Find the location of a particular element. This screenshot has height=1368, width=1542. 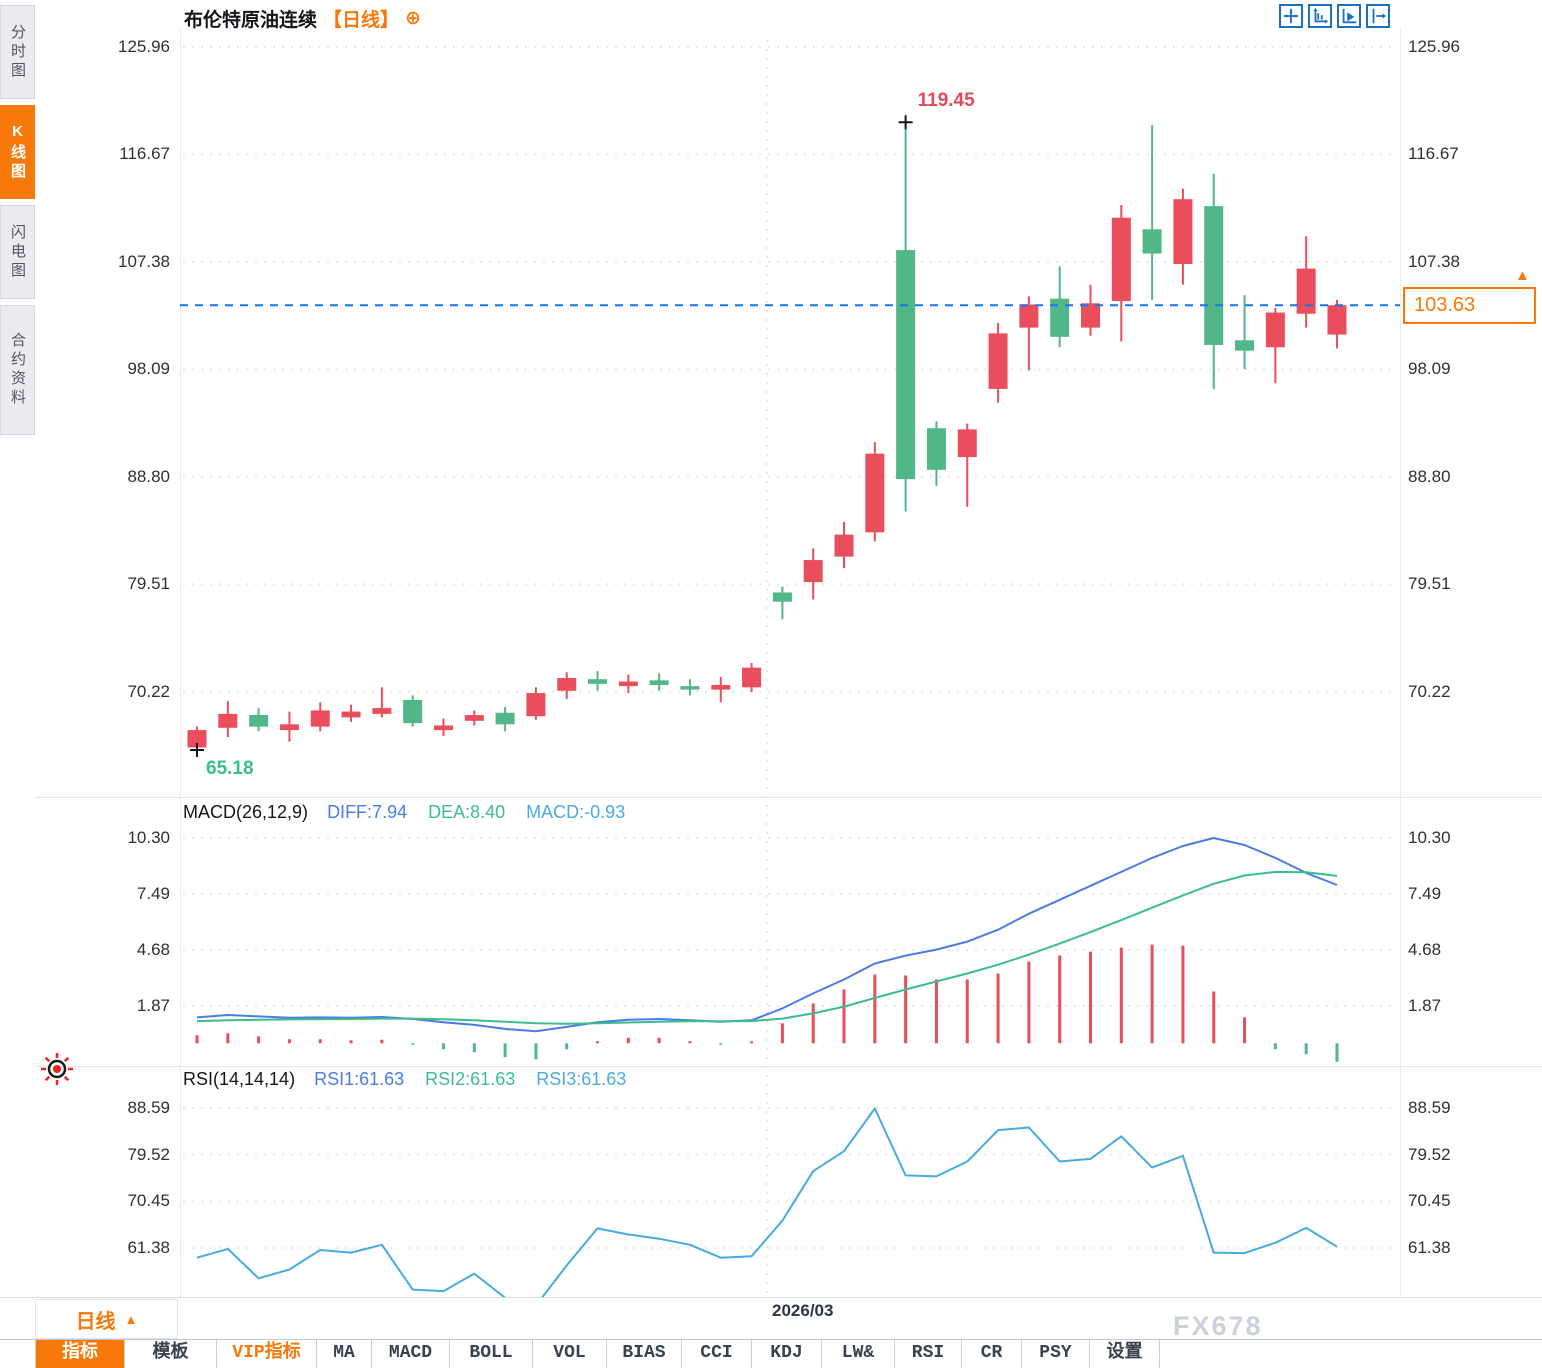

timeframe-label: 日线 is located at coordinates (95, 1321).